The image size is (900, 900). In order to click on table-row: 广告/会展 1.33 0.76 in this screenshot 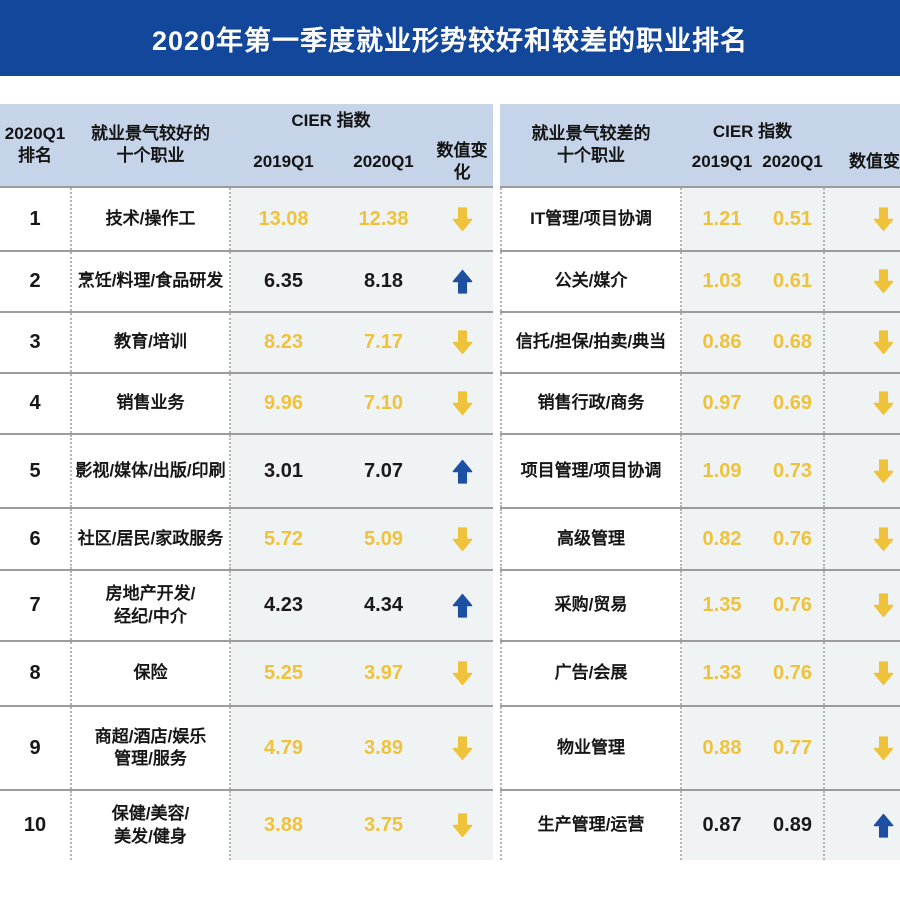, I will do `click(700, 672)`.